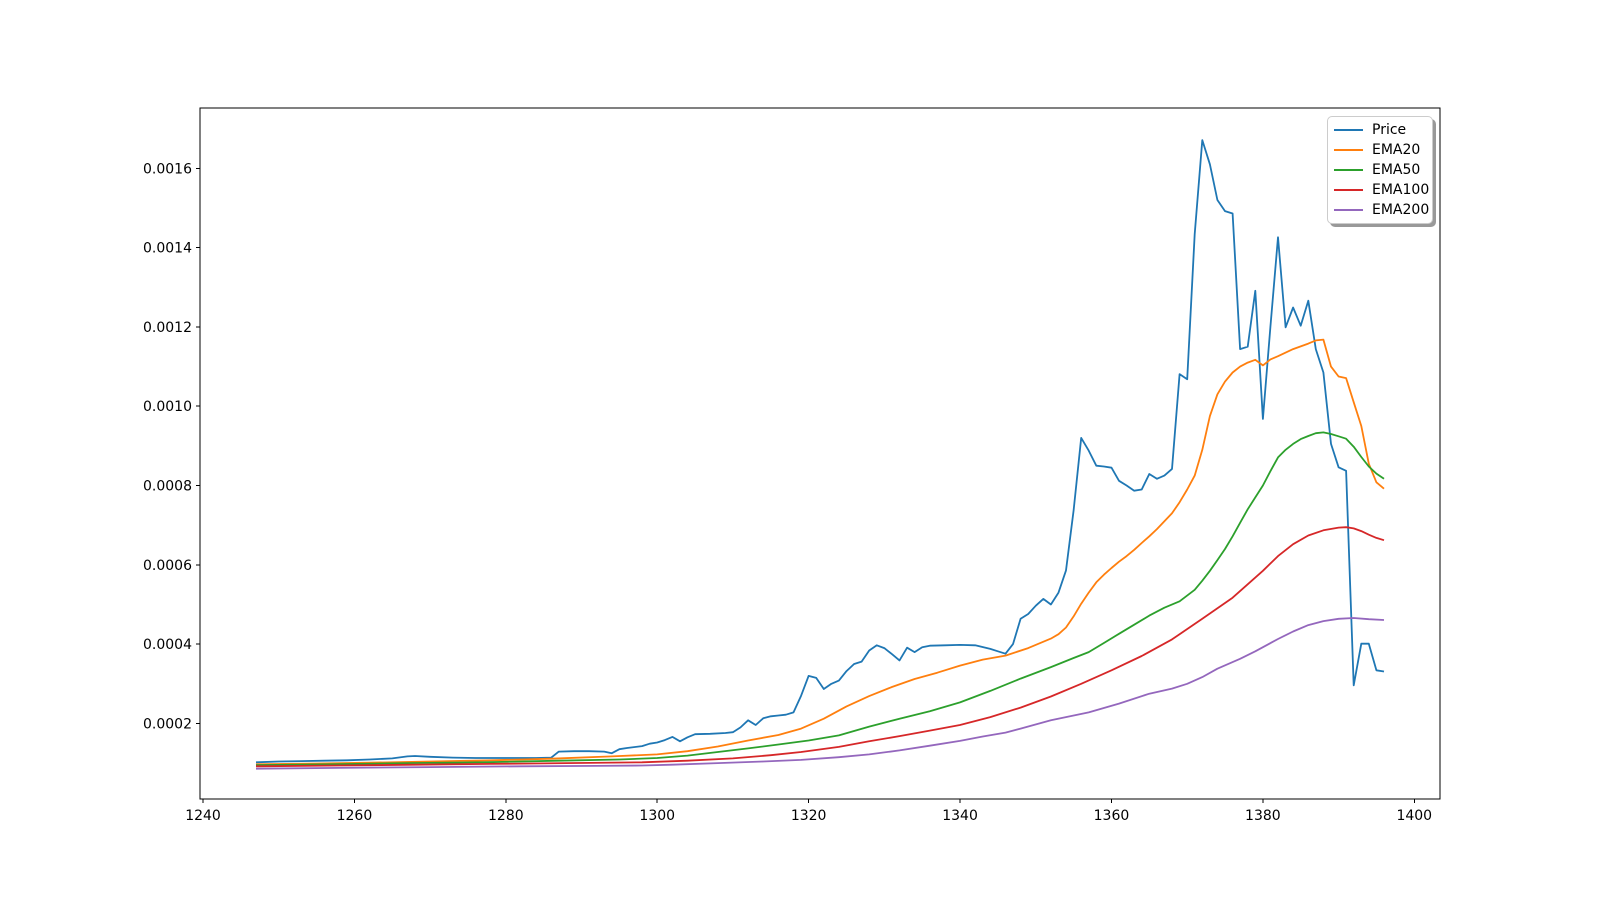 This screenshot has width=1600, height=900. Describe the element at coordinates (809, 816) in the screenshot. I see `x-tick-label: 1320` at that location.